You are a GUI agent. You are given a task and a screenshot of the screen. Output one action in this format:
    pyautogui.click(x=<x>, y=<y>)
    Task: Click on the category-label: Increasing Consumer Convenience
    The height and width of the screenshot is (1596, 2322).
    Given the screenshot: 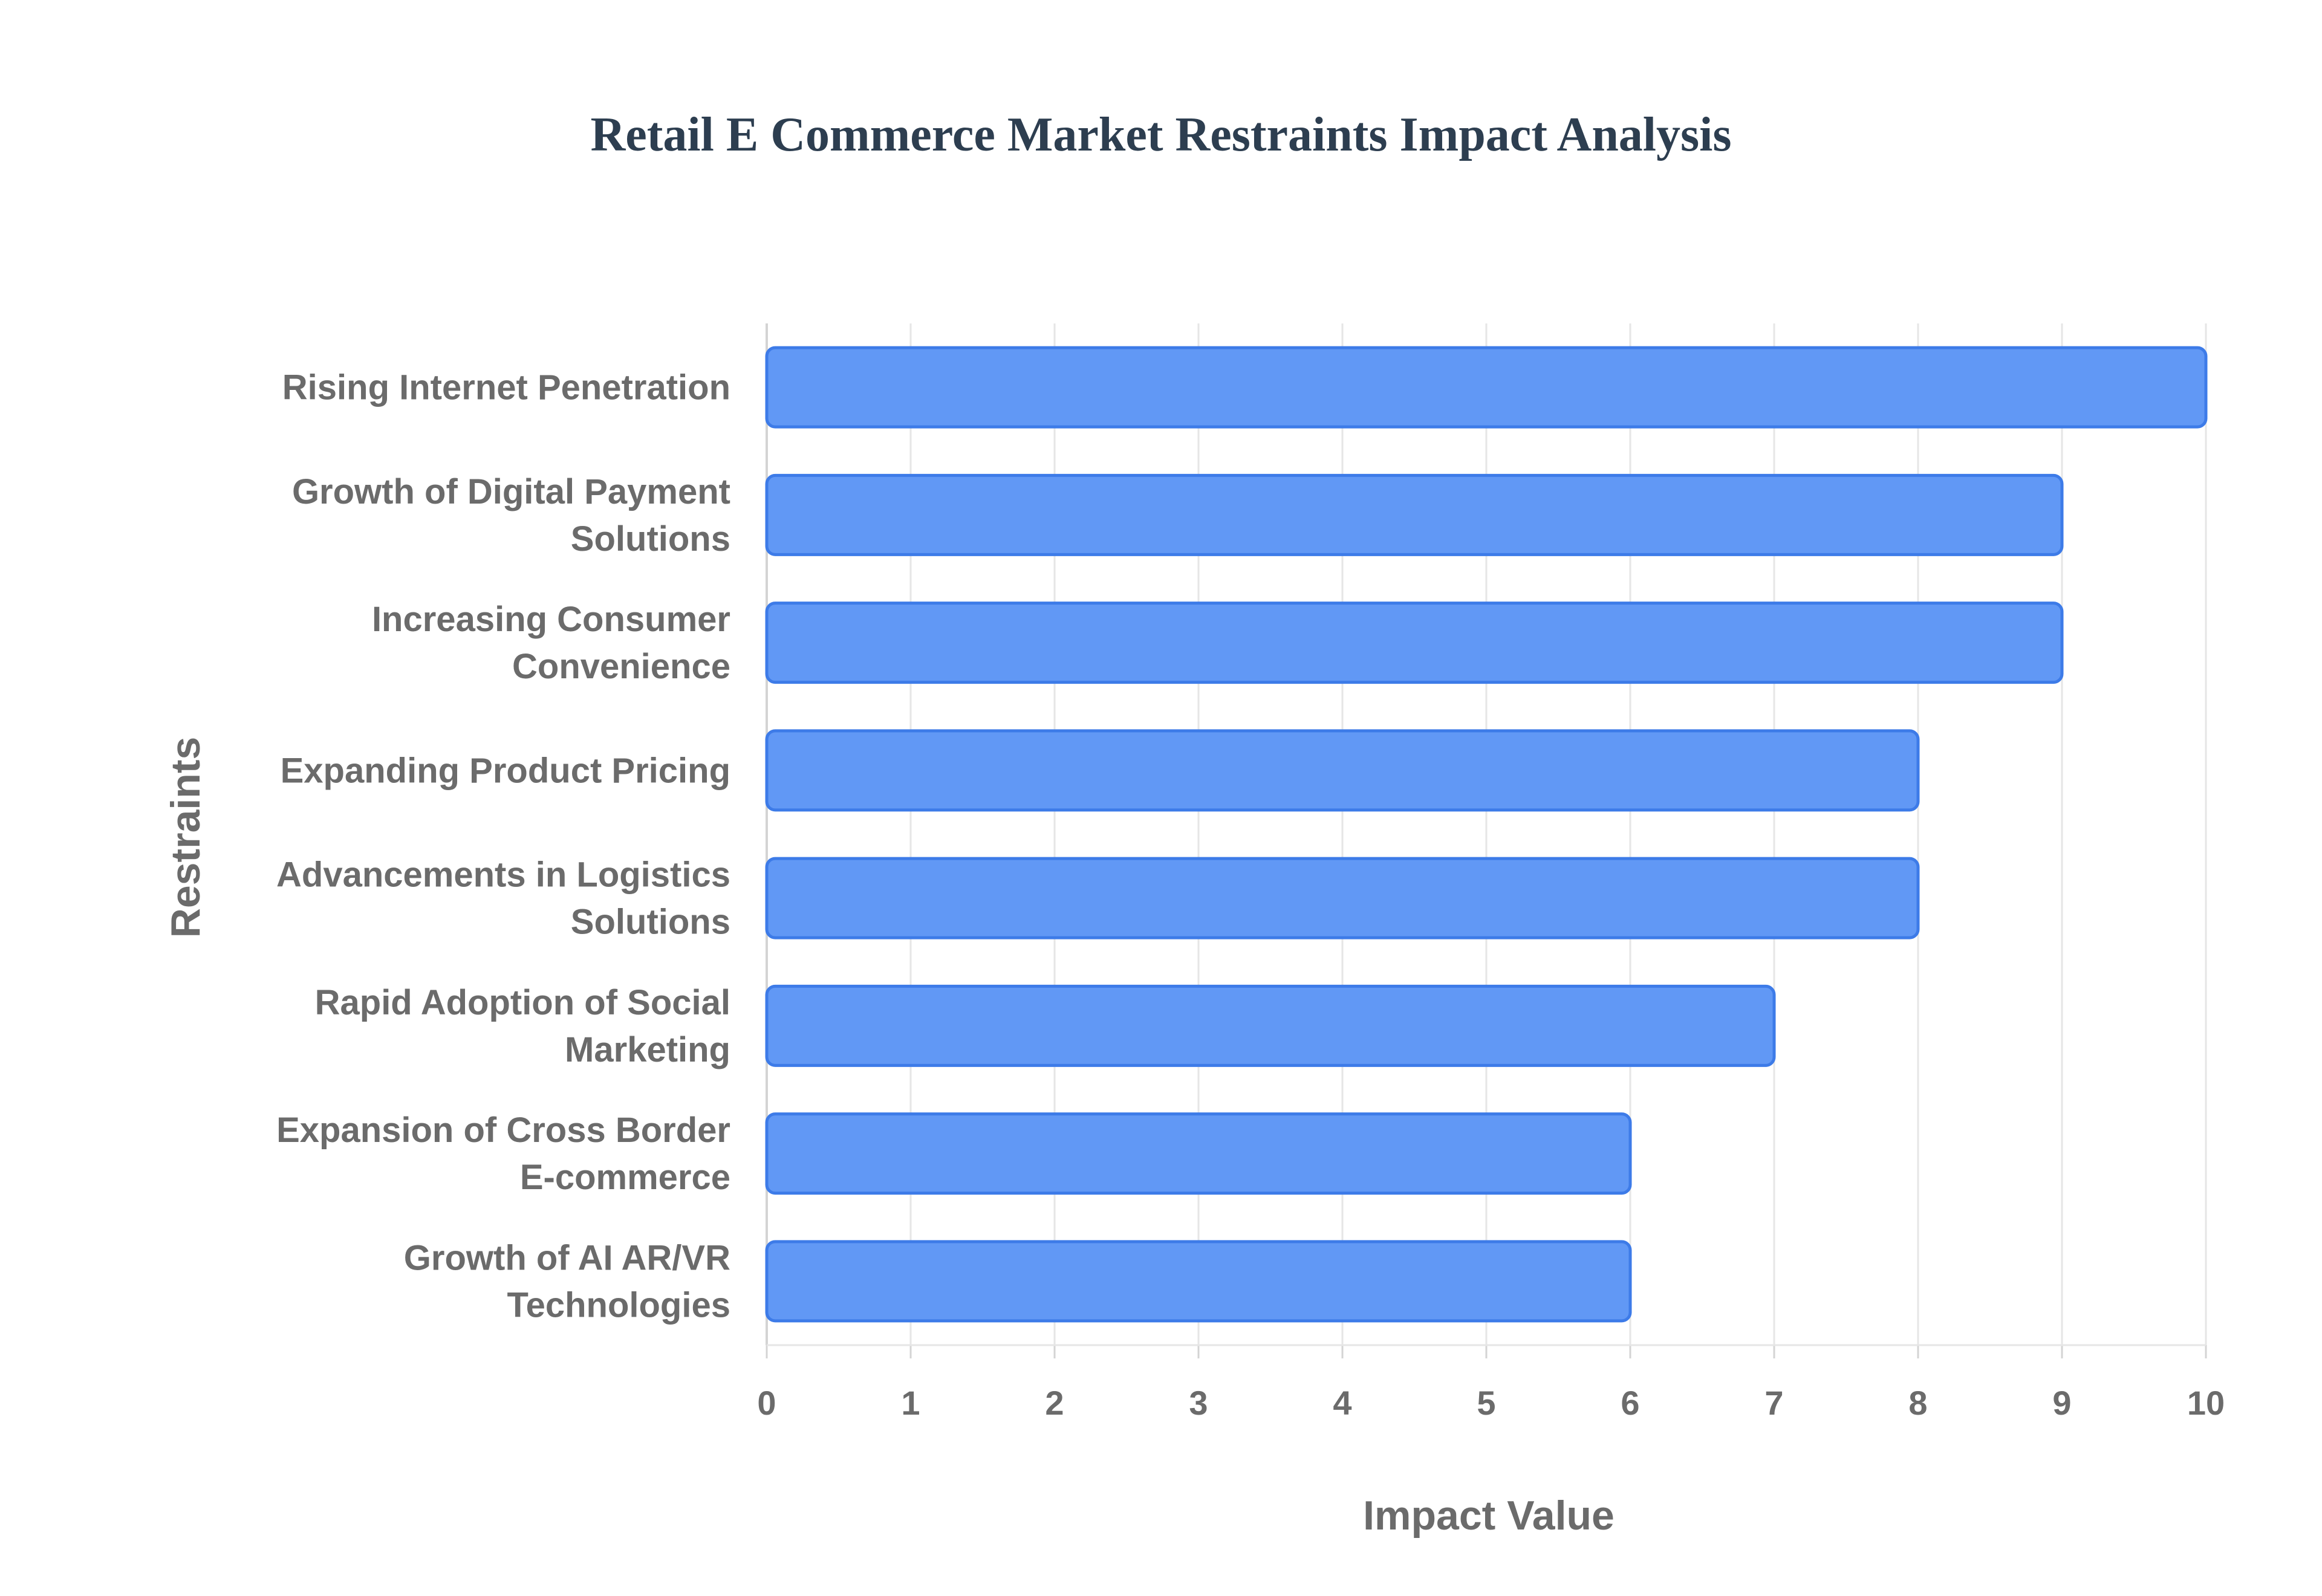 What is the action you would take?
    pyautogui.click(x=551, y=643)
    